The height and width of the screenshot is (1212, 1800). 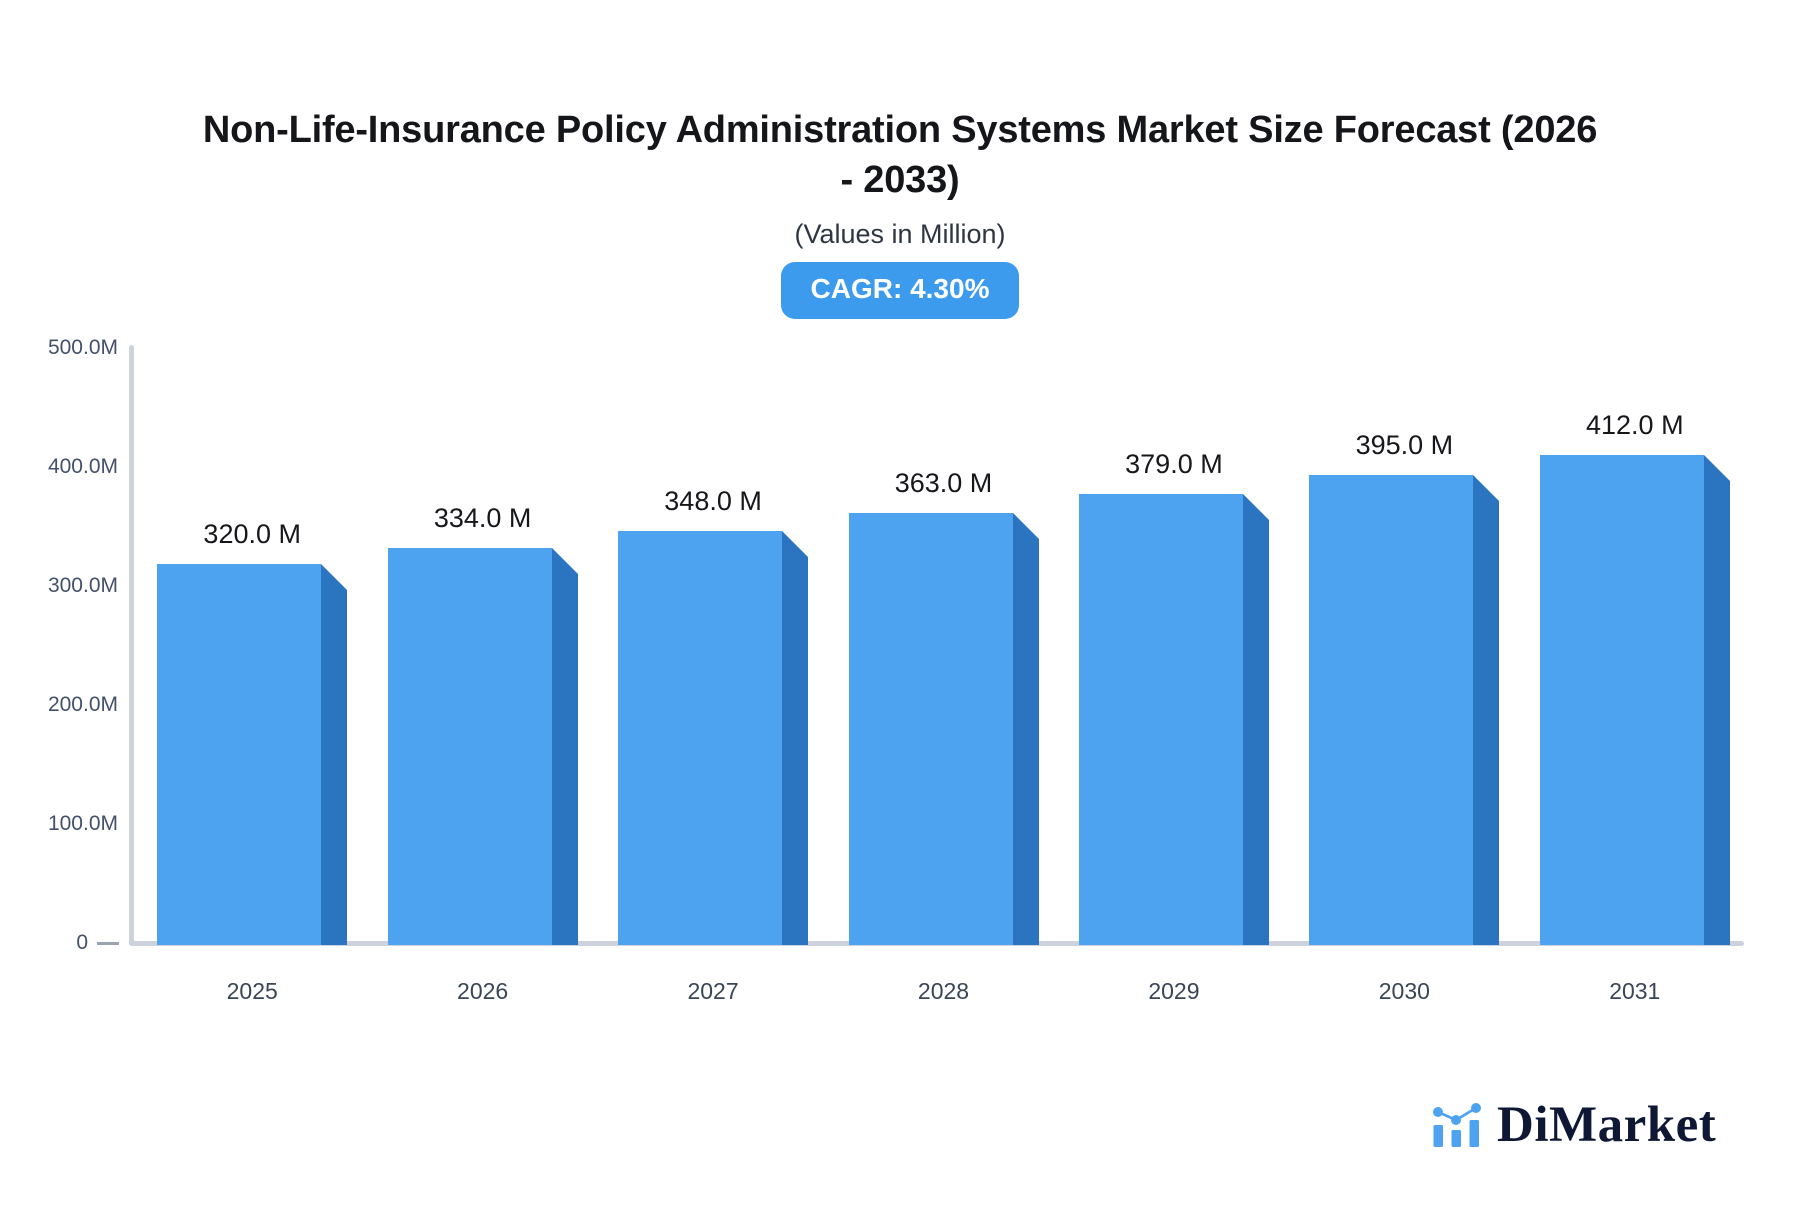 What do you see at coordinates (82, 942) in the screenshot?
I see `y-axis-tick-label: 0` at bounding box center [82, 942].